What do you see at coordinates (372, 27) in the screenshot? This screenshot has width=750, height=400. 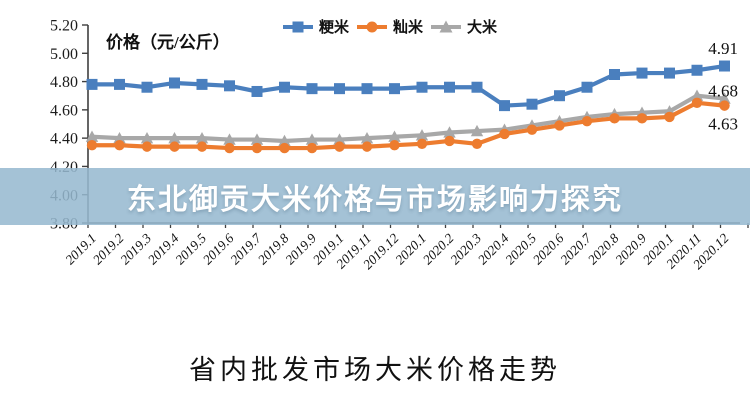 I see `legend-marker-circle` at bounding box center [372, 27].